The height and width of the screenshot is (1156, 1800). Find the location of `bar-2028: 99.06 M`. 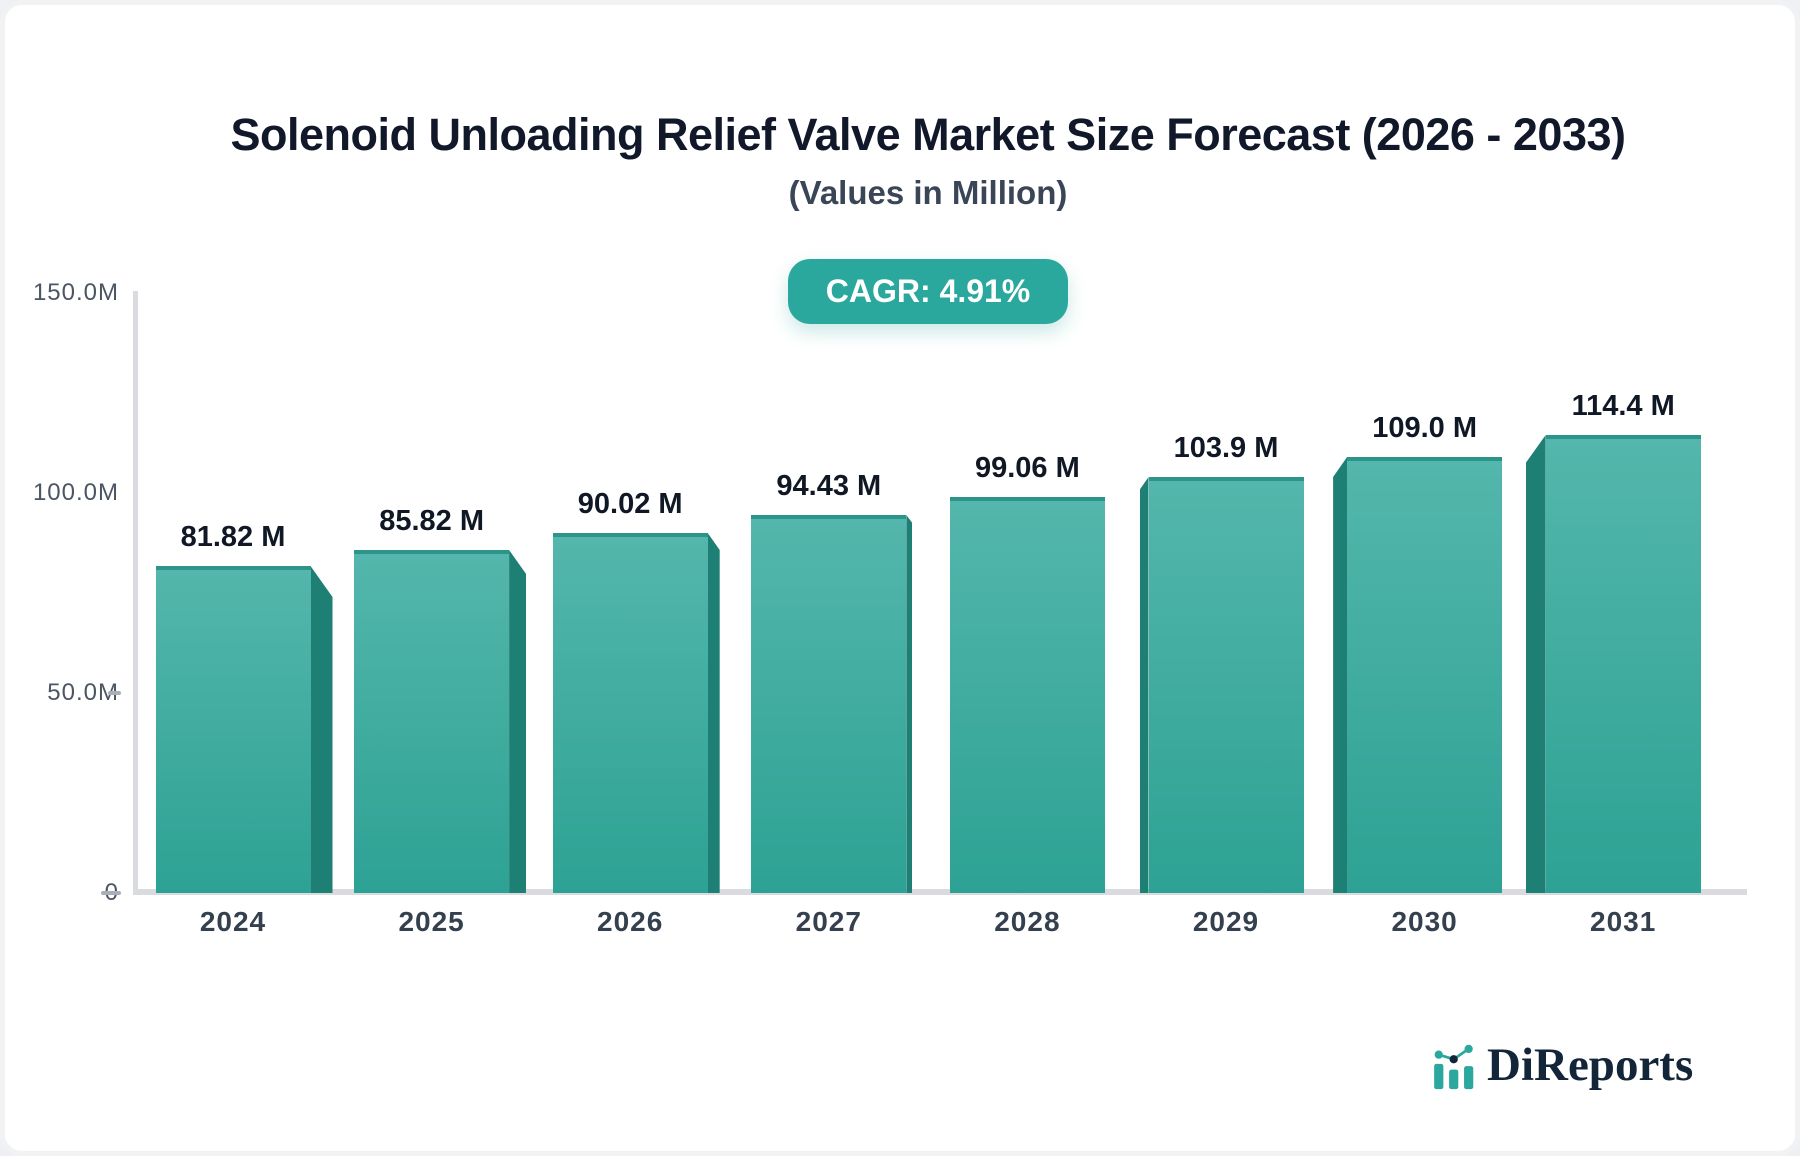

bar-2028: 99.06 M is located at coordinates (1027, 672).